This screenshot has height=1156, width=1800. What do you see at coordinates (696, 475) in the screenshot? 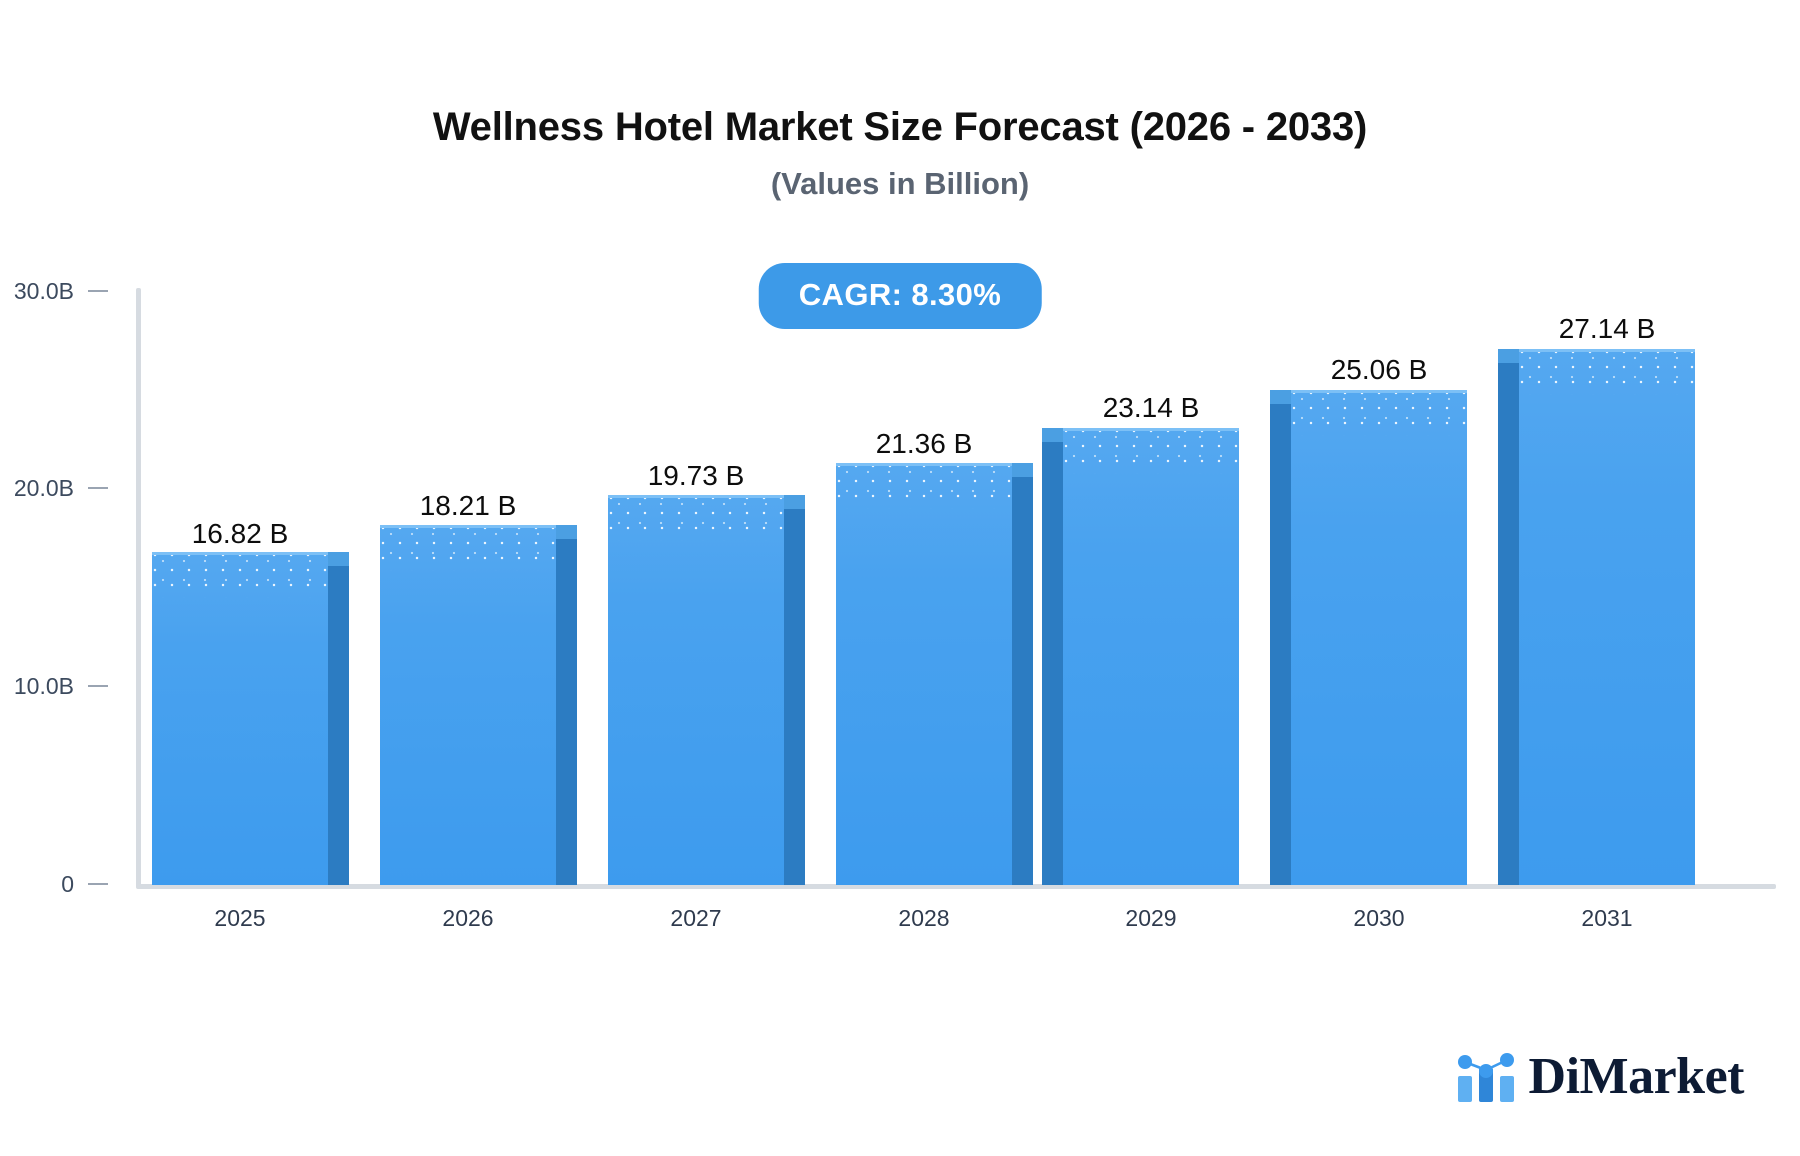
I see `bar-value-label-2027: 19.73 B` at bounding box center [696, 475].